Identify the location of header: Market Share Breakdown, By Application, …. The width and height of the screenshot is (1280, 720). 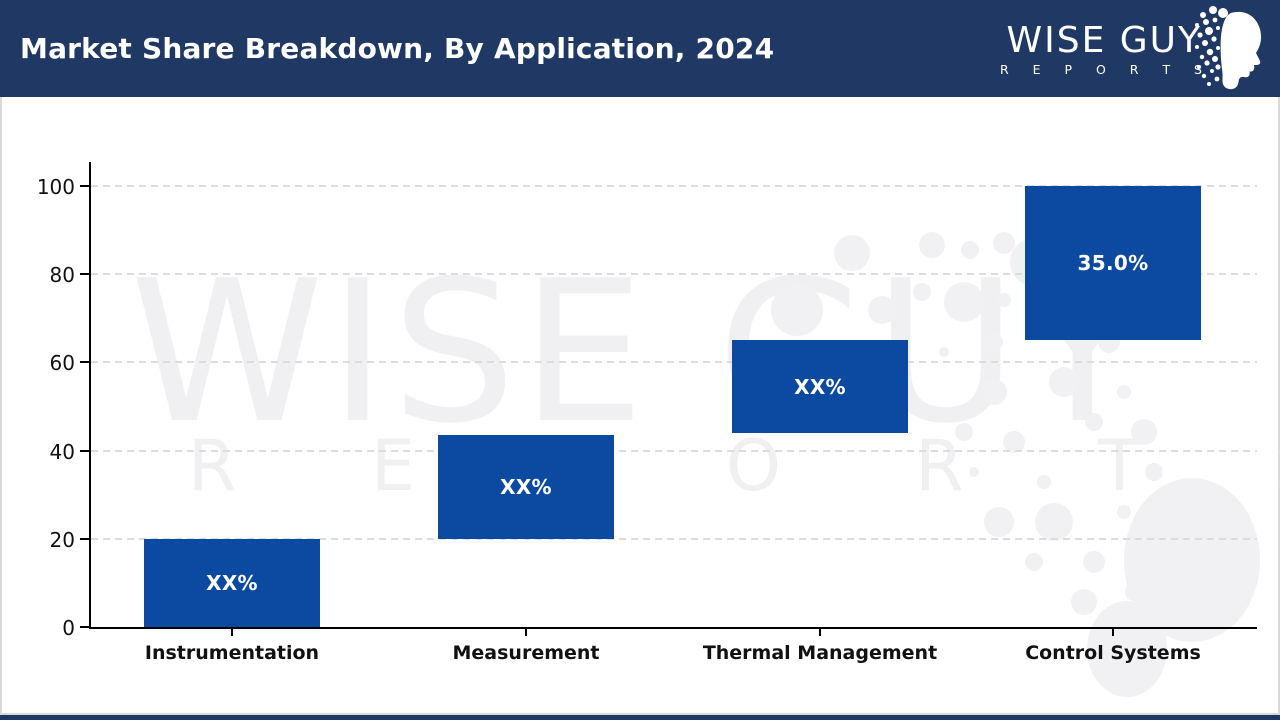
(640, 48).